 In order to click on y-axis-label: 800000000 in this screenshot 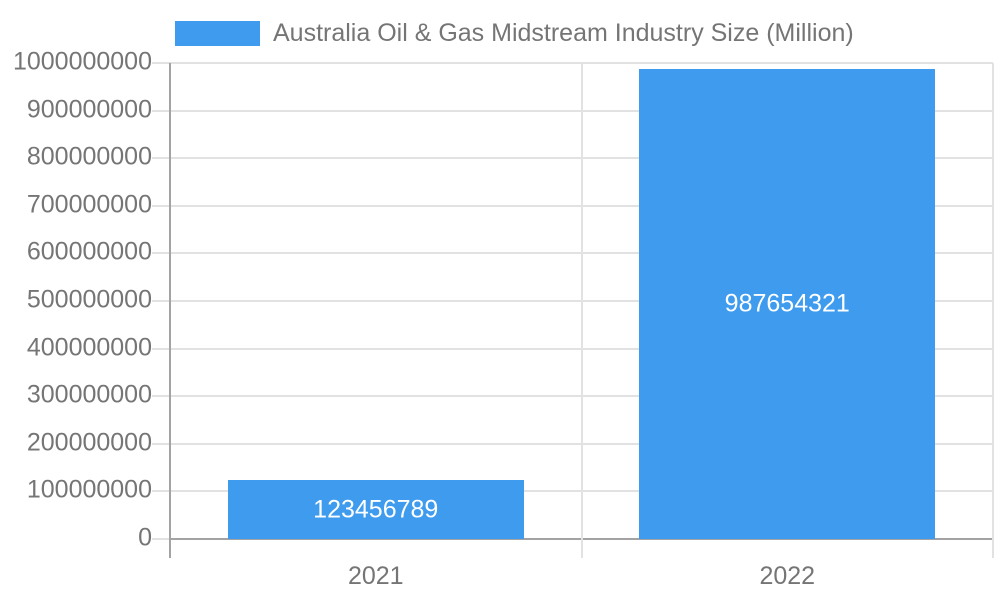, I will do `click(89, 156)`.